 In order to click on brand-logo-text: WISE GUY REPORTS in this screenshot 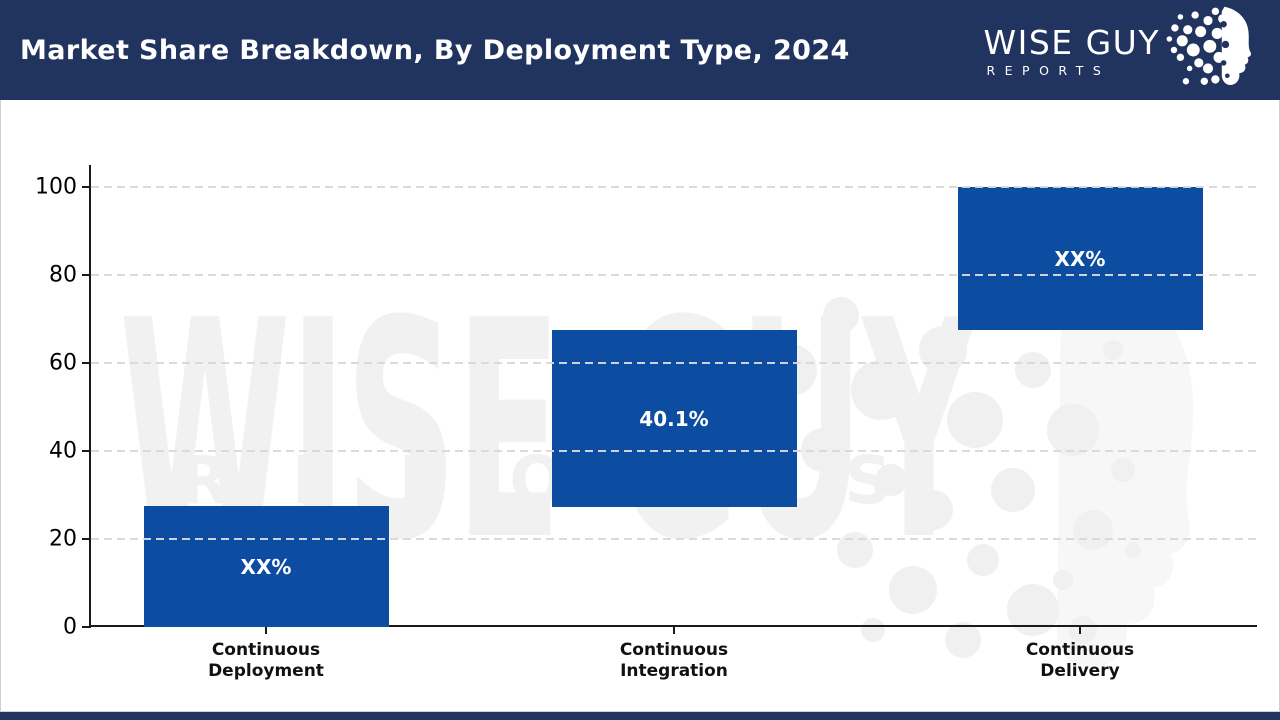, I will do `click(1071, 51)`.